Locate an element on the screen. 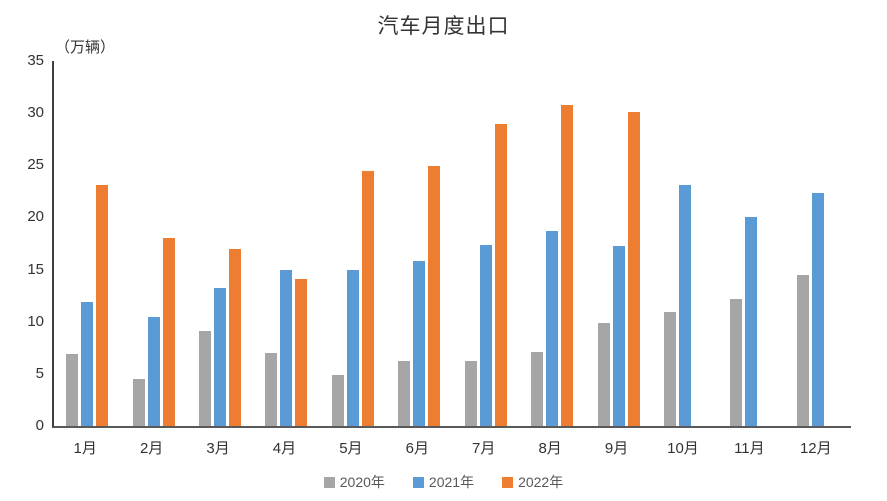 This screenshot has height=501, width=887. category-group-11月 is located at coordinates (751, 243).